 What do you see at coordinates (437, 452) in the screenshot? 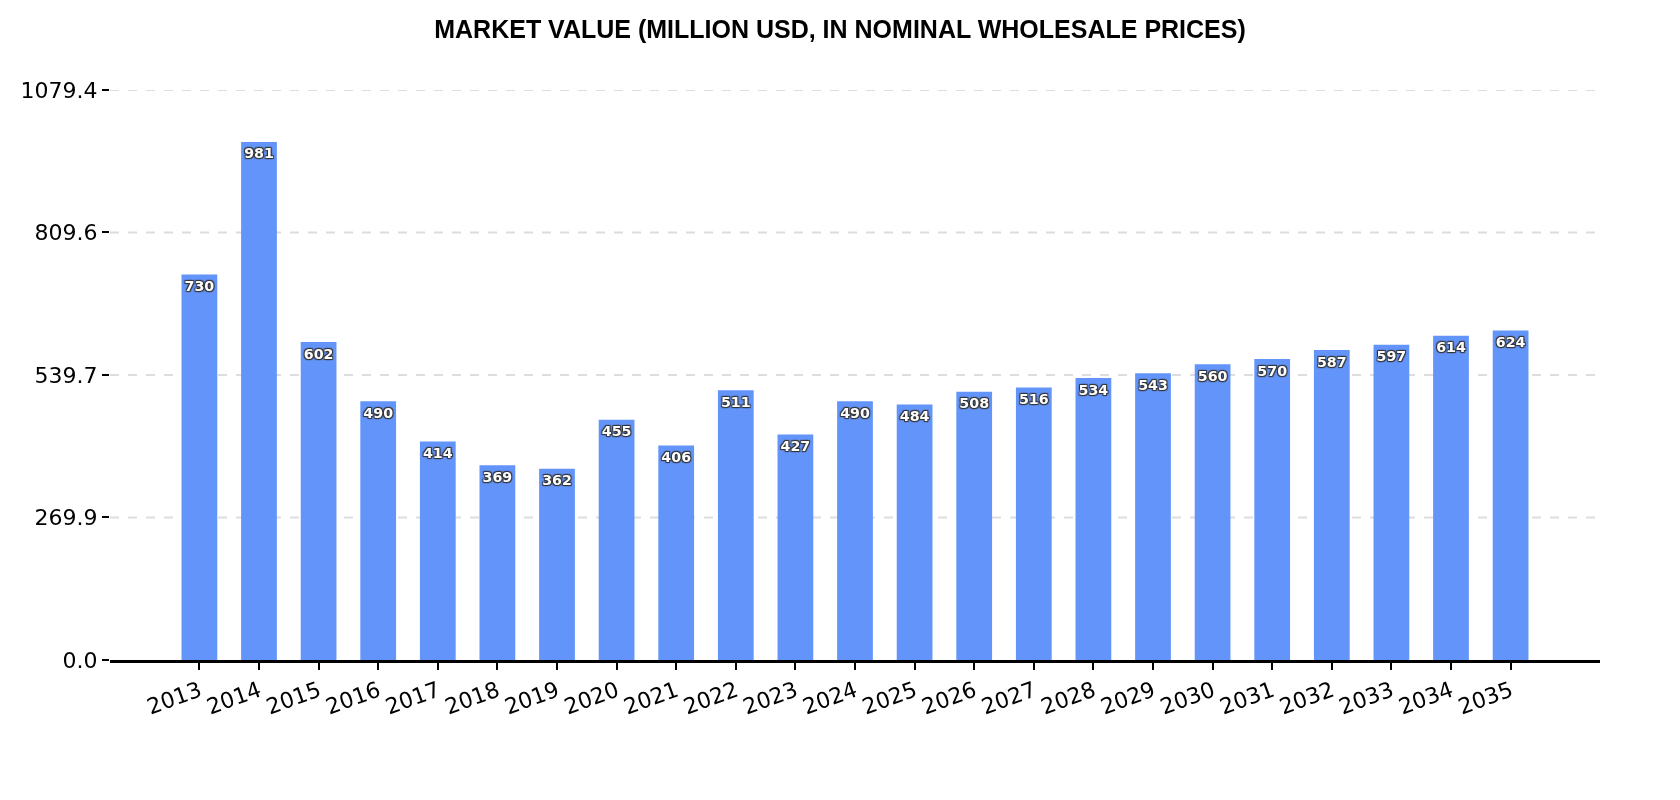
I see `data-label: 414` at bounding box center [437, 452].